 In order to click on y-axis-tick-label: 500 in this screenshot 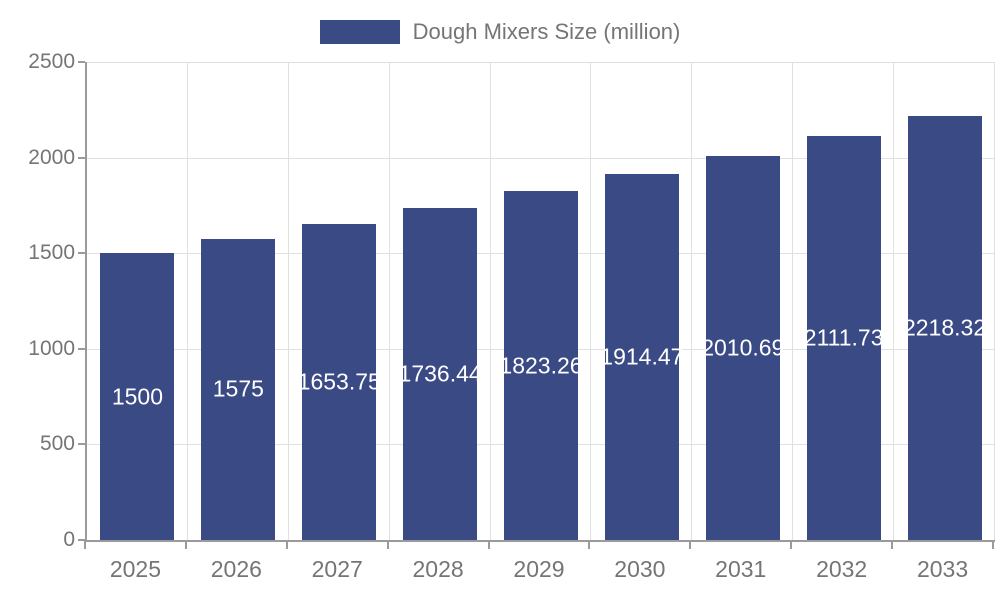, I will do `click(57, 444)`.